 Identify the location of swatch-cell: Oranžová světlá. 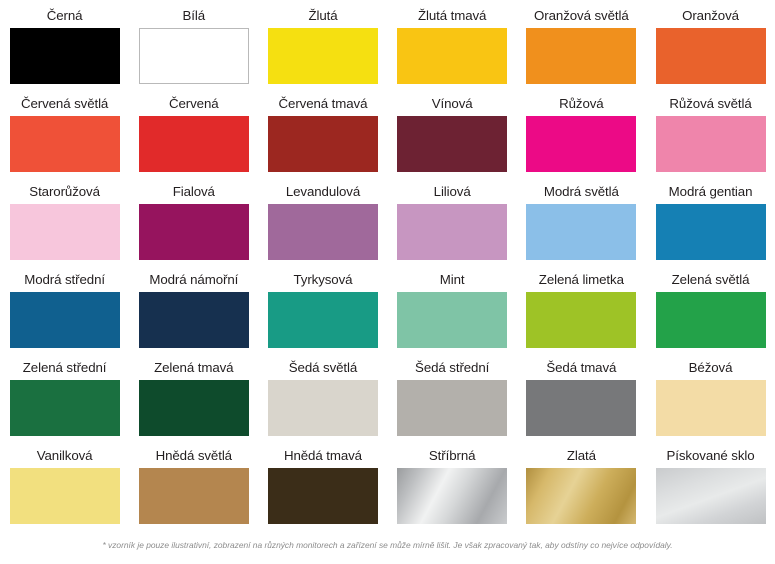
(581, 48).